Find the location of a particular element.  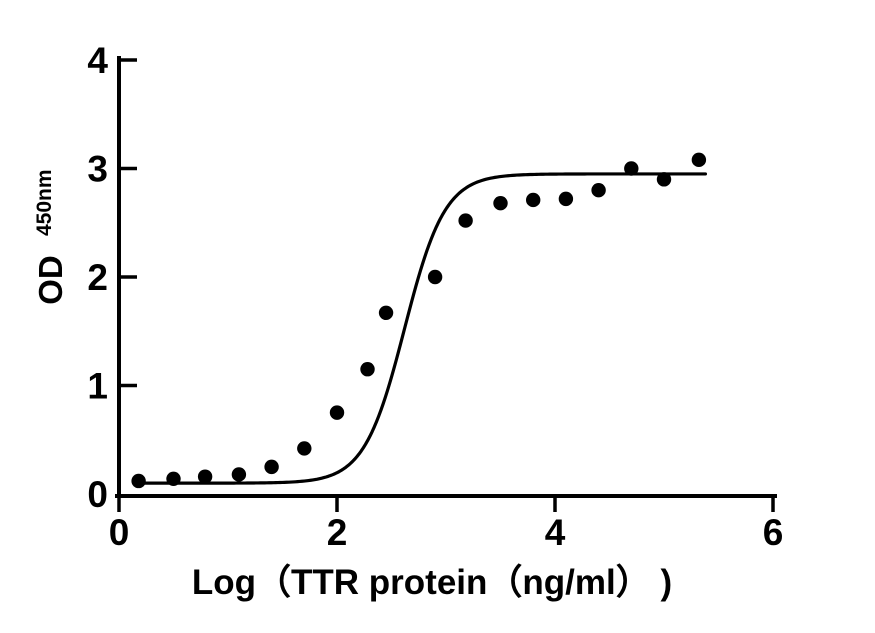

x-tick-label-6: 6 is located at coordinates (773, 532).